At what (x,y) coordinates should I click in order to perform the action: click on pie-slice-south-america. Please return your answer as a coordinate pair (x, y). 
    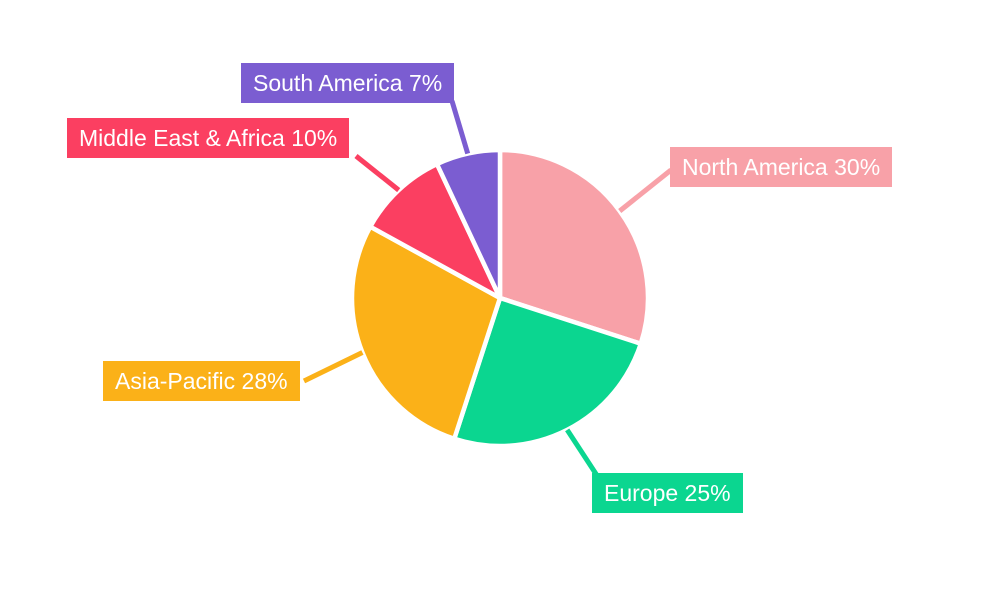
    Looking at the image, I should click on (468, 224).